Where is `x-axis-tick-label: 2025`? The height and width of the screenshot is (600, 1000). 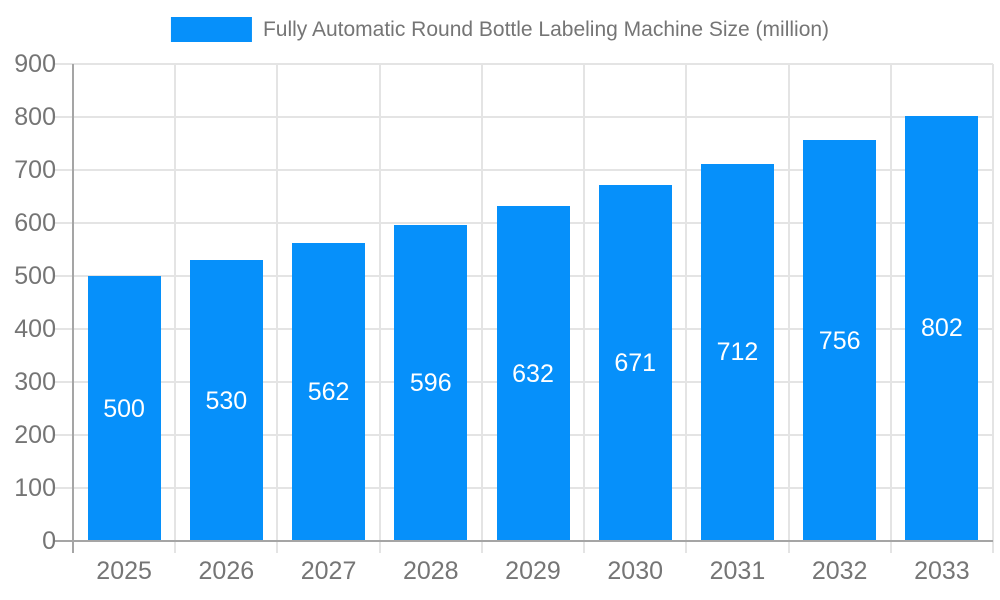
x-axis-tick-label: 2025 is located at coordinates (124, 571).